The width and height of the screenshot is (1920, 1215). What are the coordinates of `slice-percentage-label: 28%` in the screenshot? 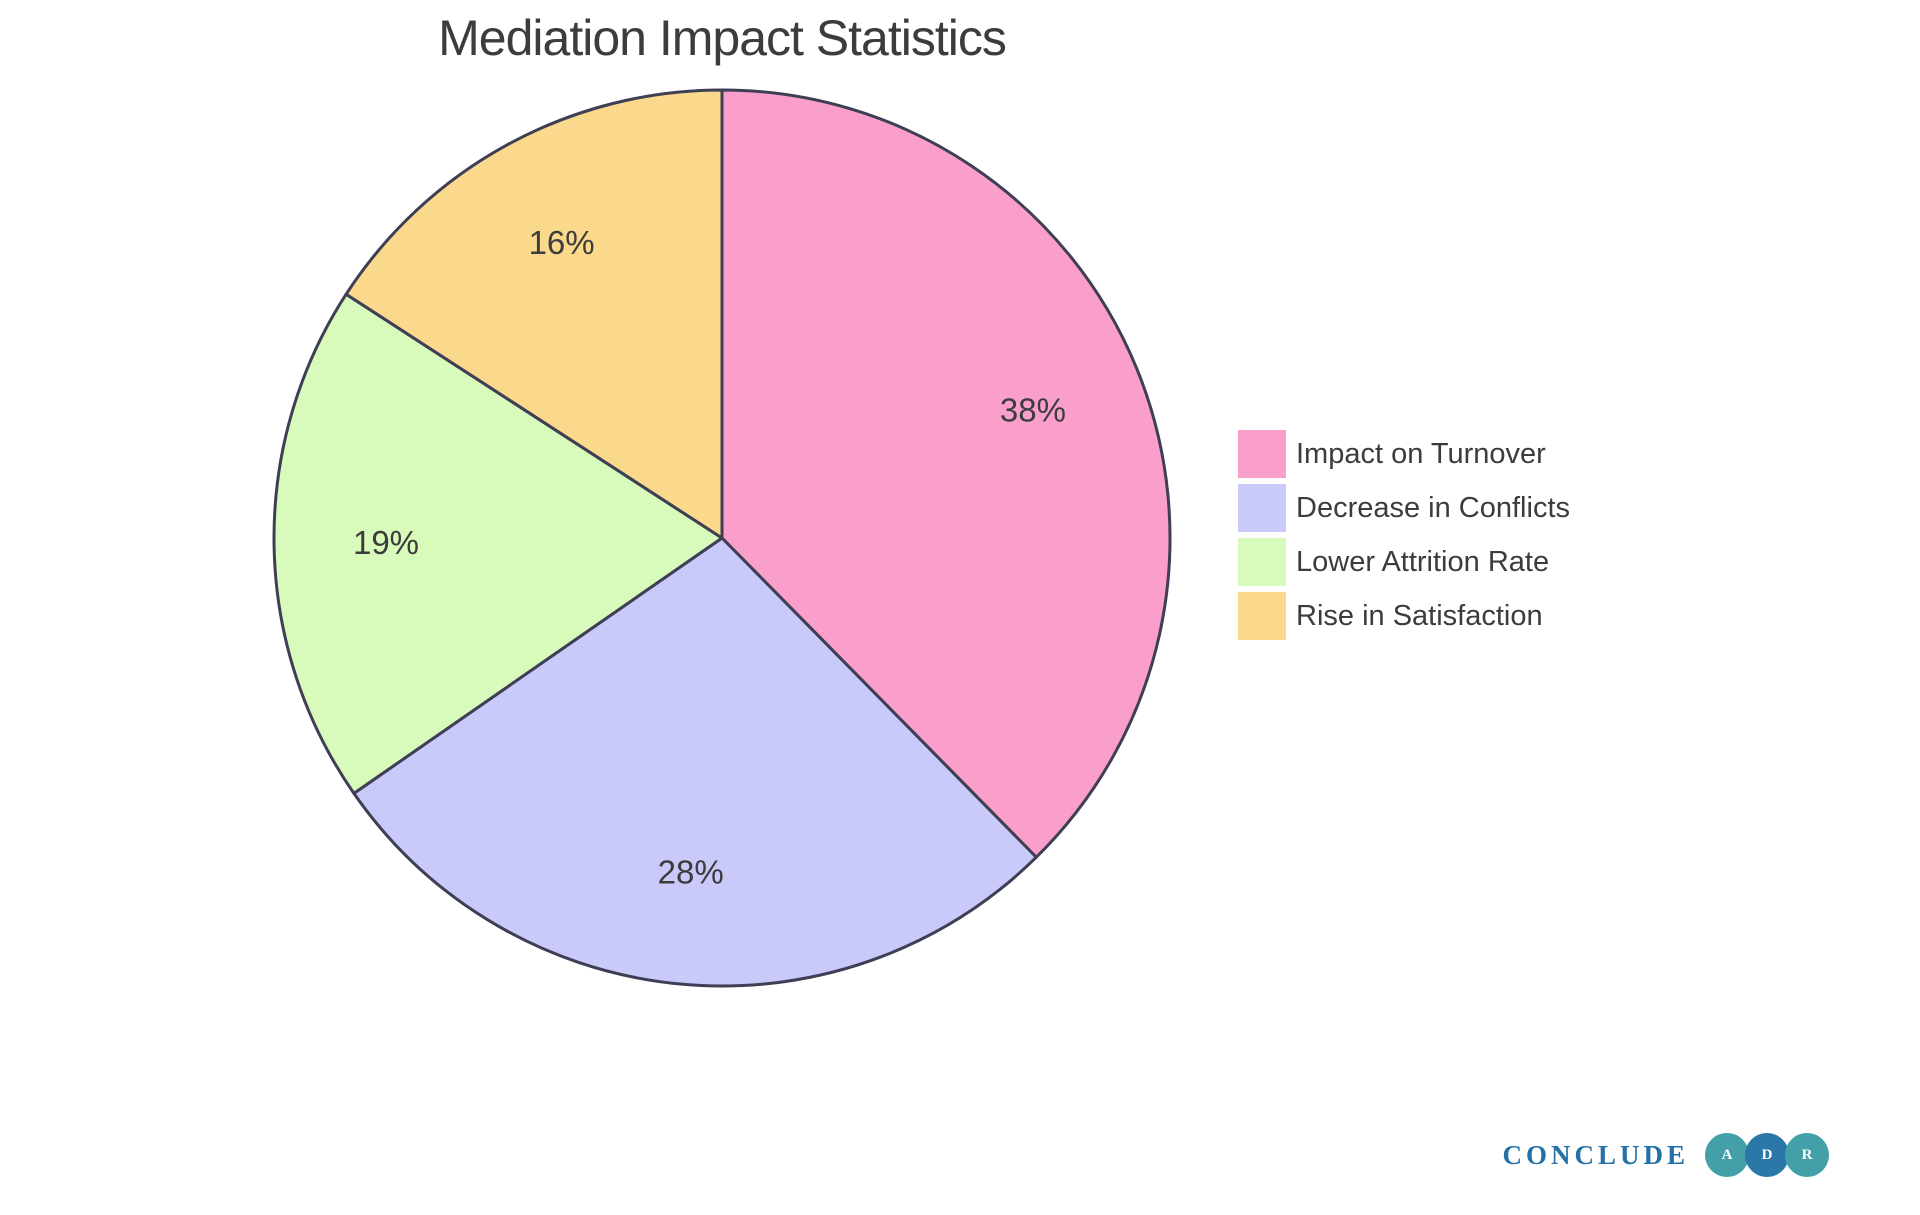 It's located at (691, 872).